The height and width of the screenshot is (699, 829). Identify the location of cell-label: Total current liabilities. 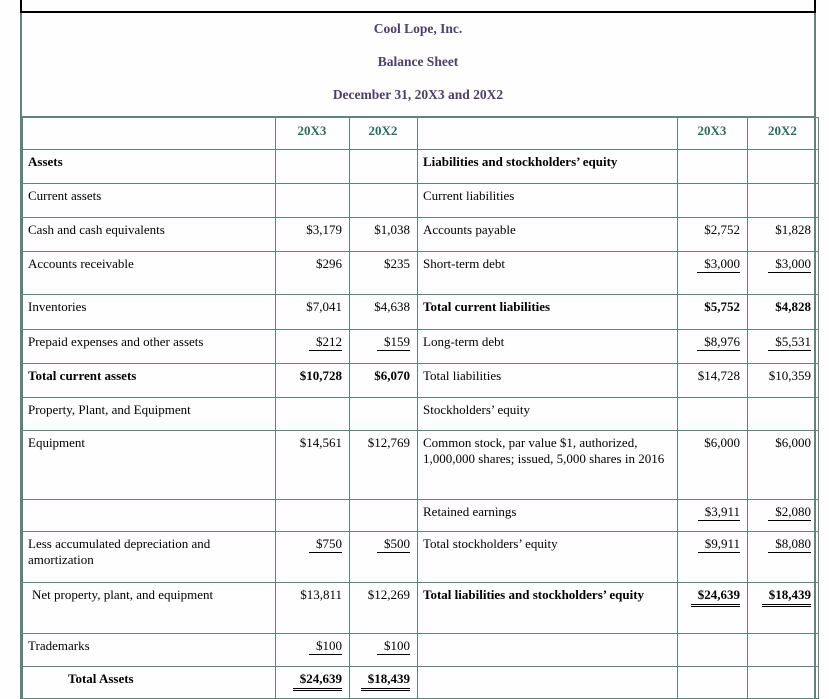
(547, 312).